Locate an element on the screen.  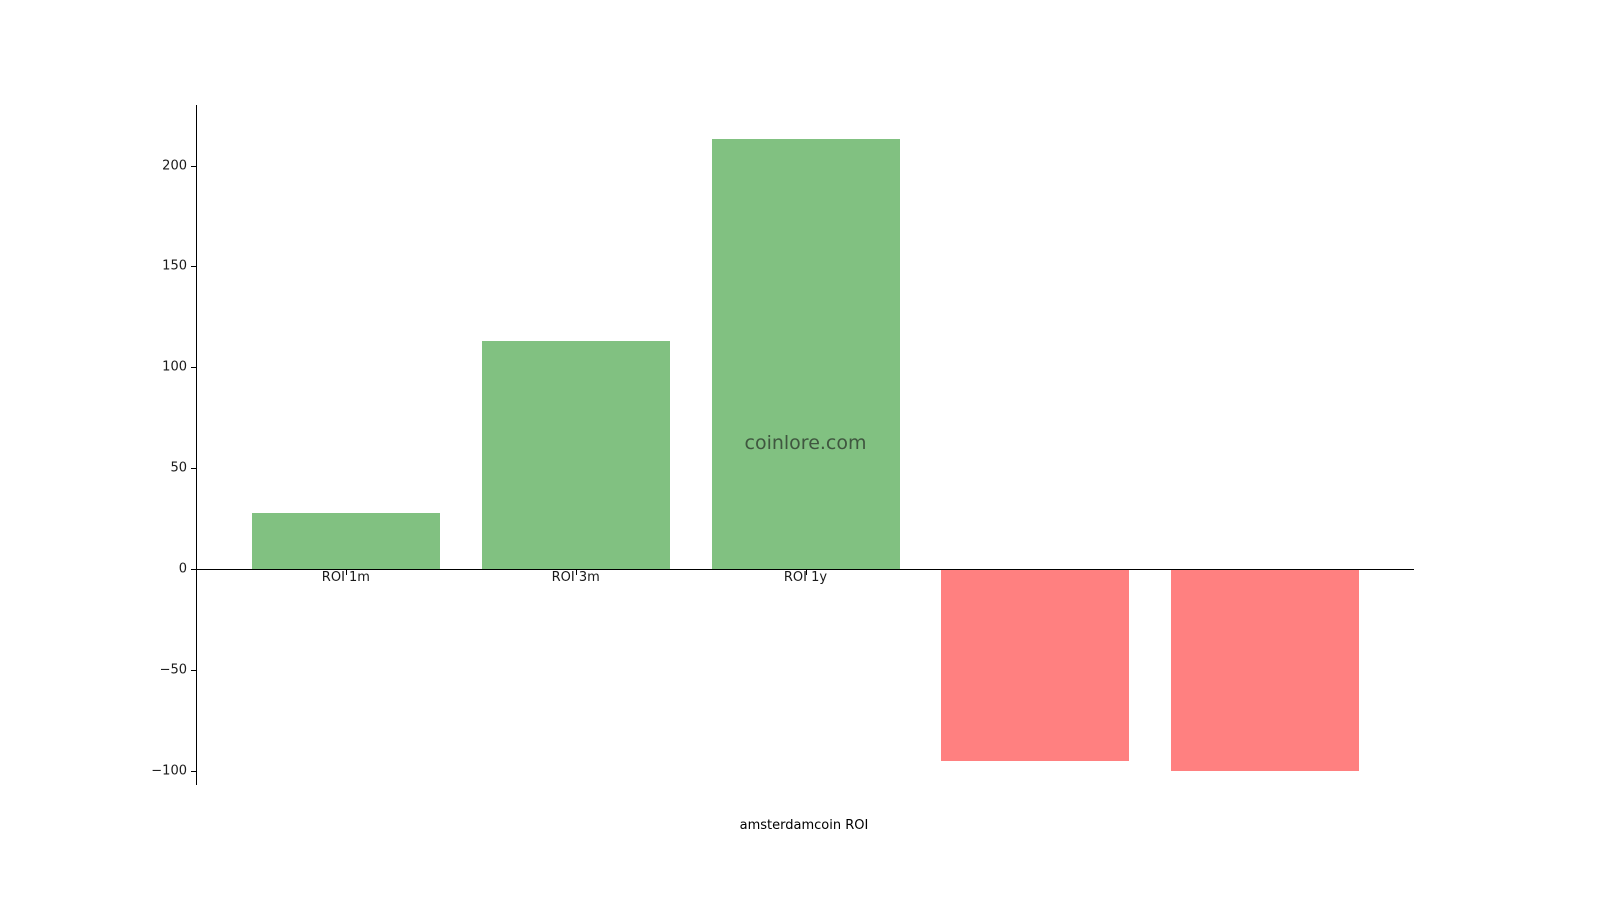
y-tick-label: 0 is located at coordinates (182, 569).